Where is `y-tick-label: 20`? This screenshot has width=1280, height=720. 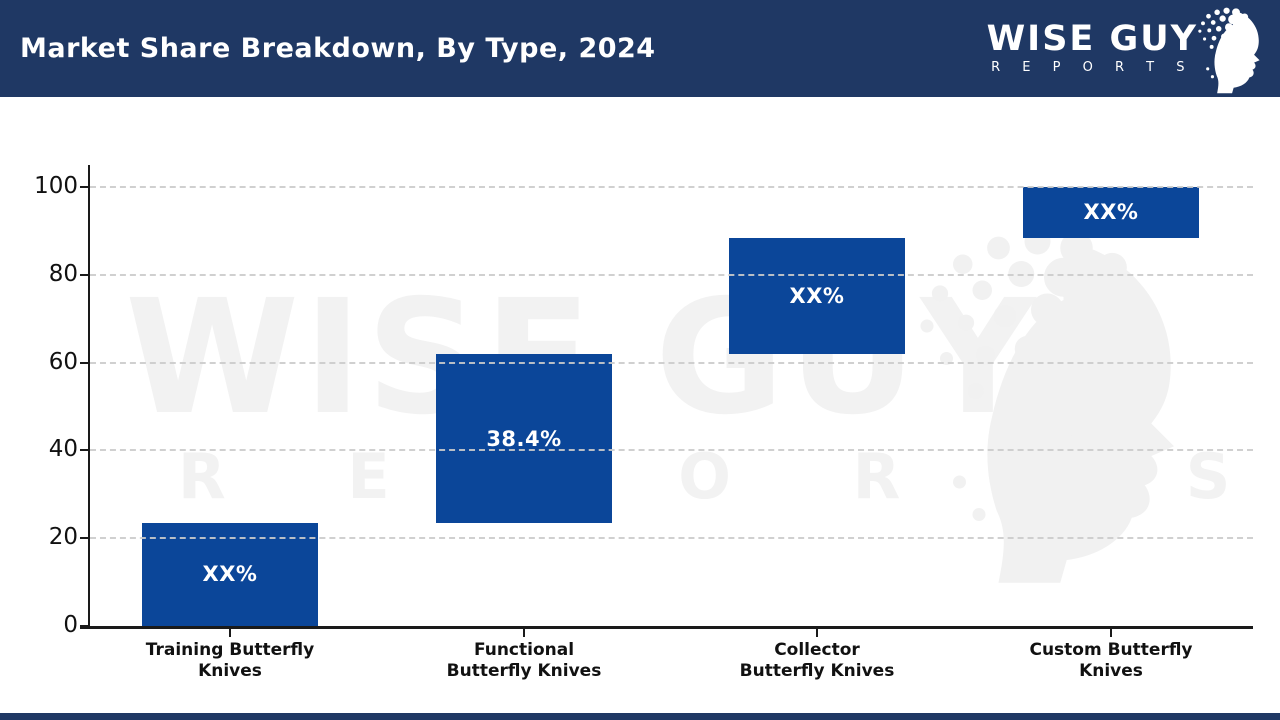
y-tick-label: 20 is located at coordinates (63, 537).